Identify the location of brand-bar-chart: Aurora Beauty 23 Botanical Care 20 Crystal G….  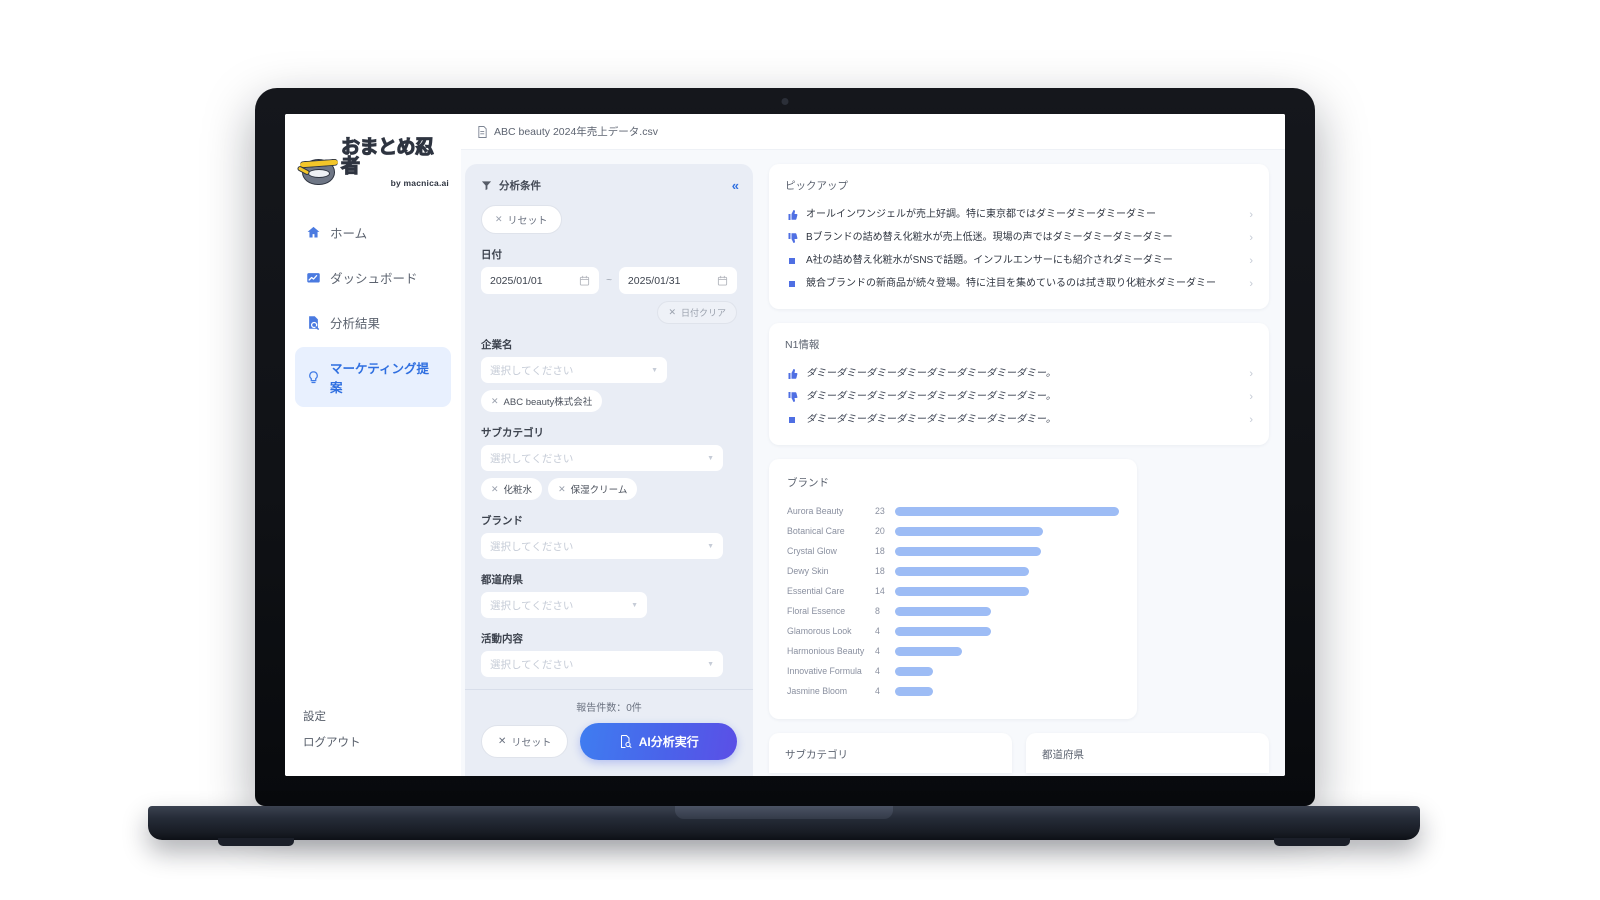
(953, 601).